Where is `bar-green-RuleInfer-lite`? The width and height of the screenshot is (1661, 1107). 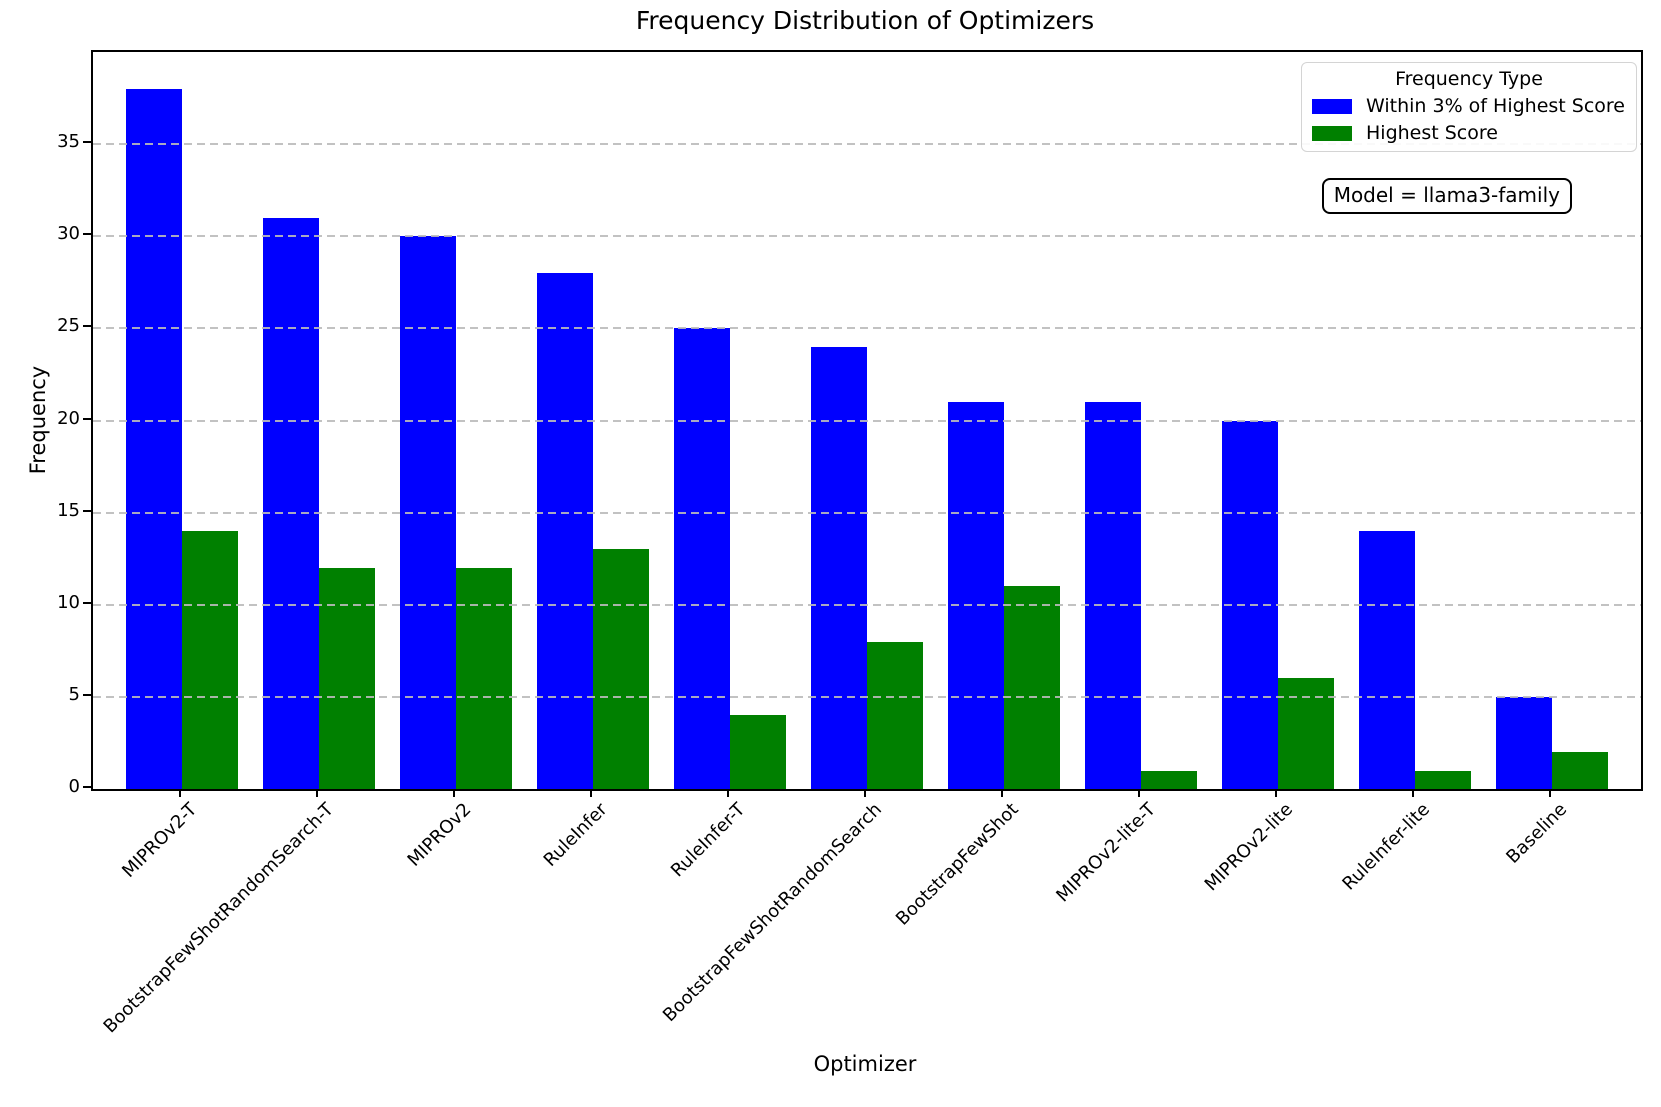 bar-green-RuleInfer-lite is located at coordinates (1443, 779).